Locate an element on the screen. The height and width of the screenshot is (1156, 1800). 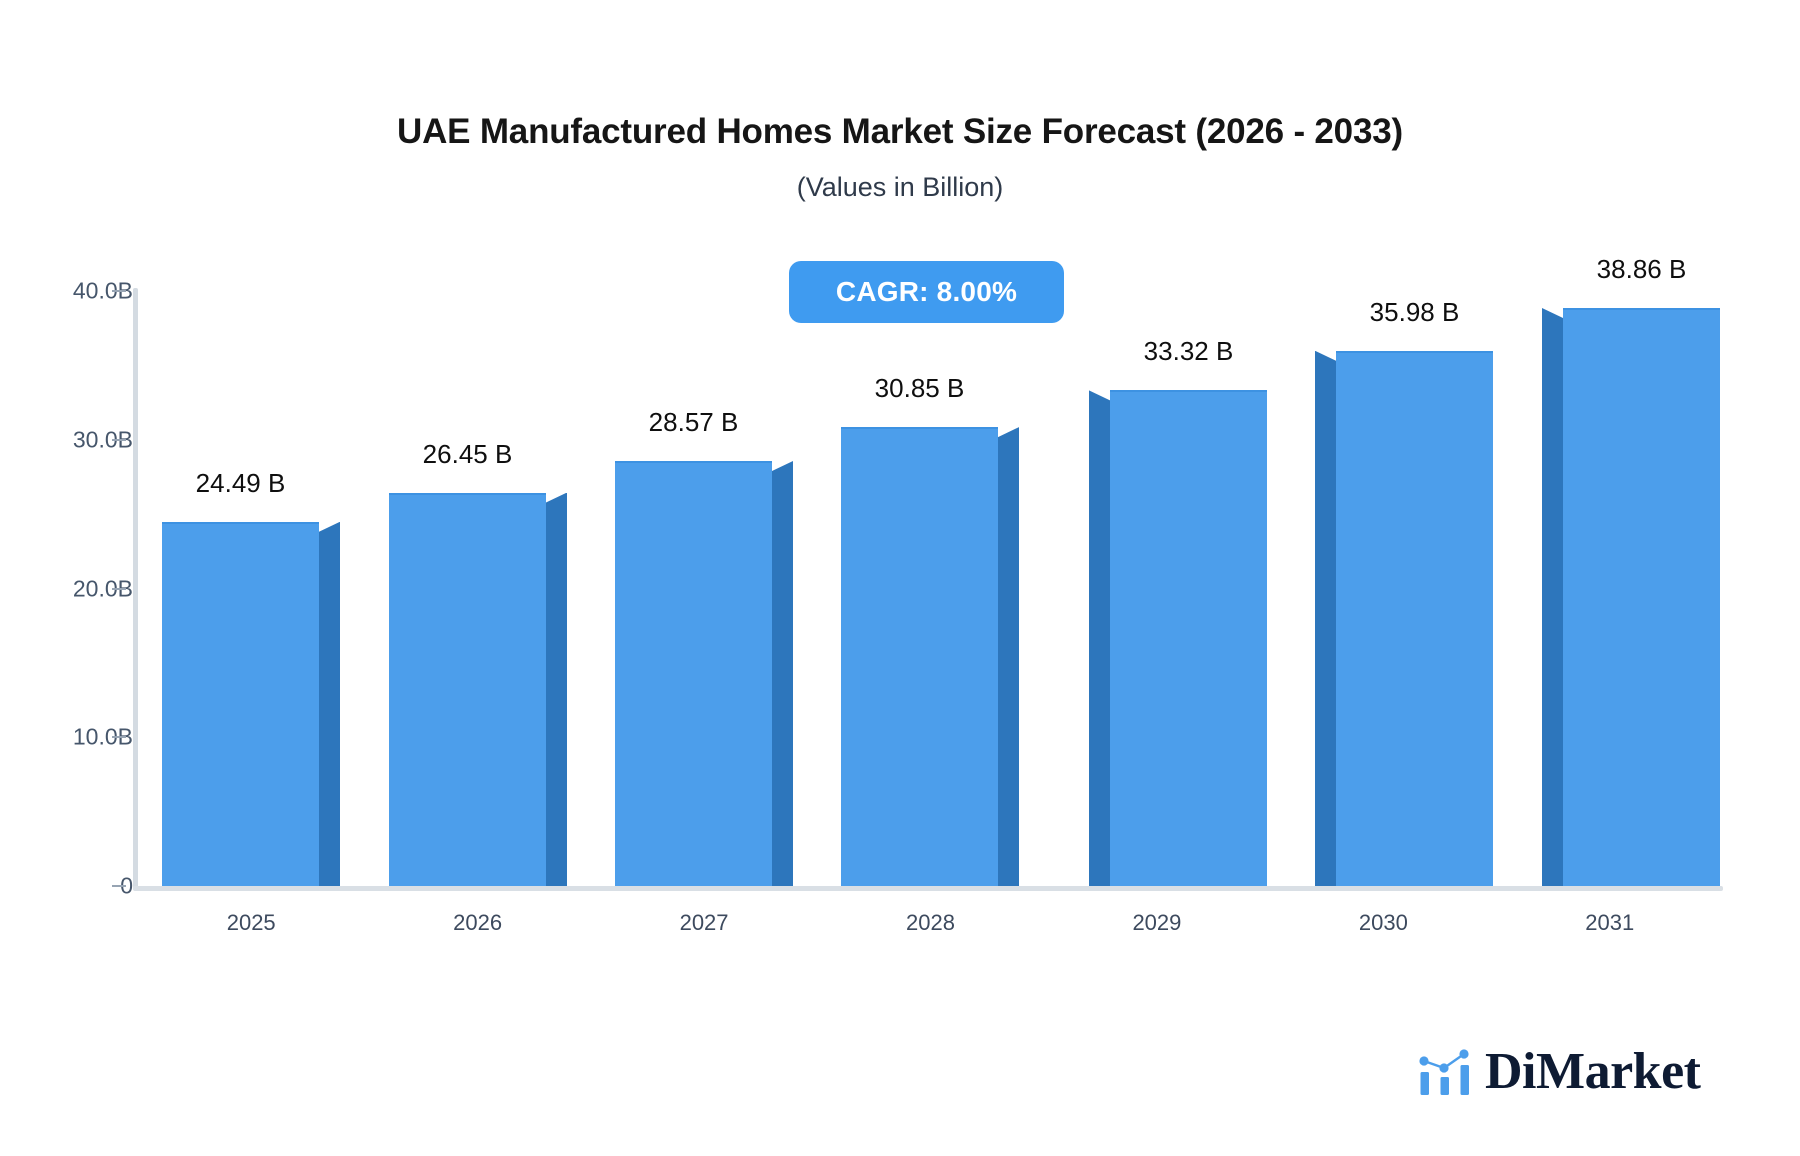
x-axis-tick-label: 2031 is located at coordinates (1610, 922).